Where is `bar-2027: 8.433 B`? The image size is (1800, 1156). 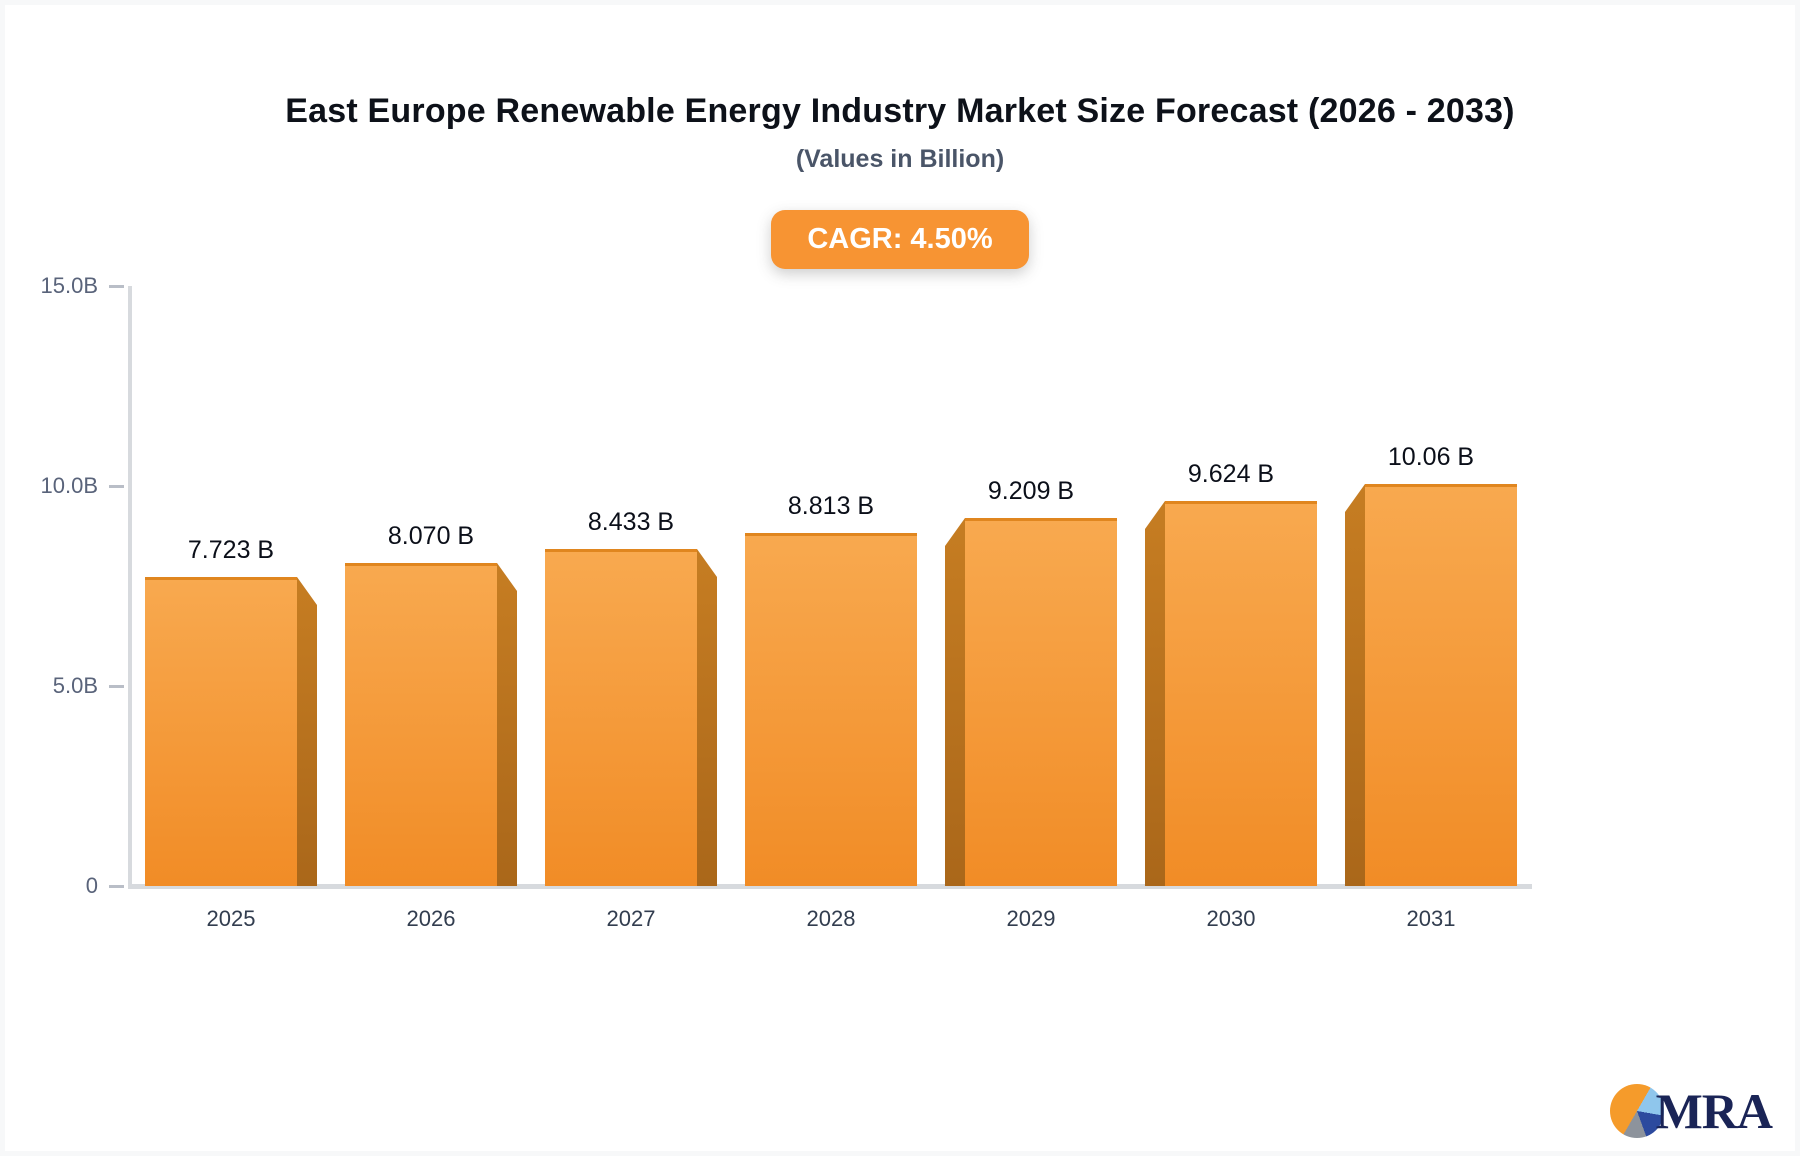
bar-2027: 8.433 B is located at coordinates (631, 697).